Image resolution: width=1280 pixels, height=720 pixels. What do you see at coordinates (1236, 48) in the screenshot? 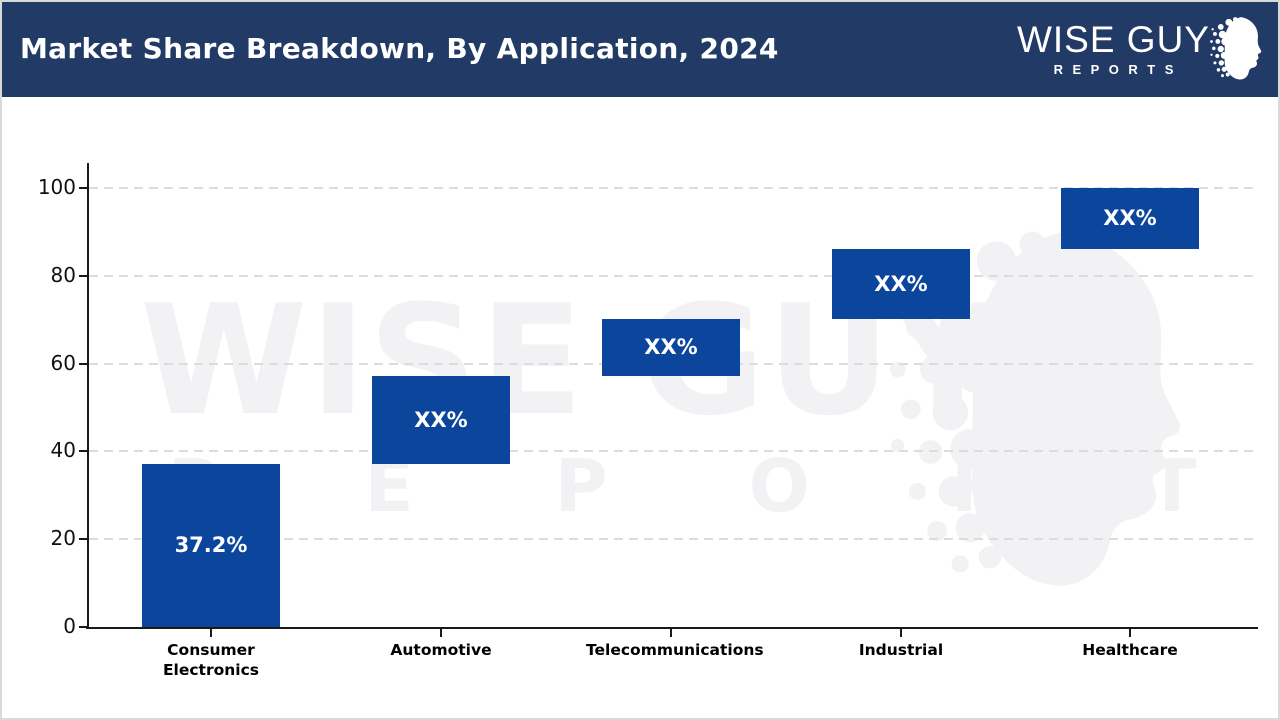
I see `wiseguy-face-icon` at bounding box center [1236, 48].